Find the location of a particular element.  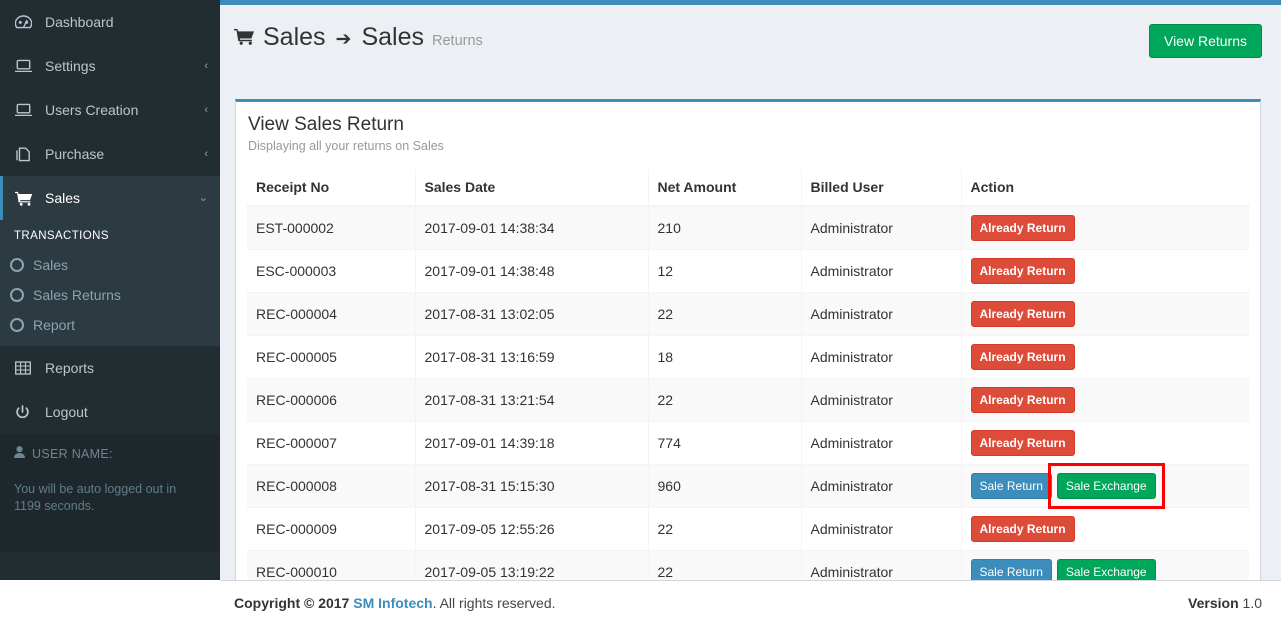

user-name-row: USER NAME: is located at coordinates (110, 453).